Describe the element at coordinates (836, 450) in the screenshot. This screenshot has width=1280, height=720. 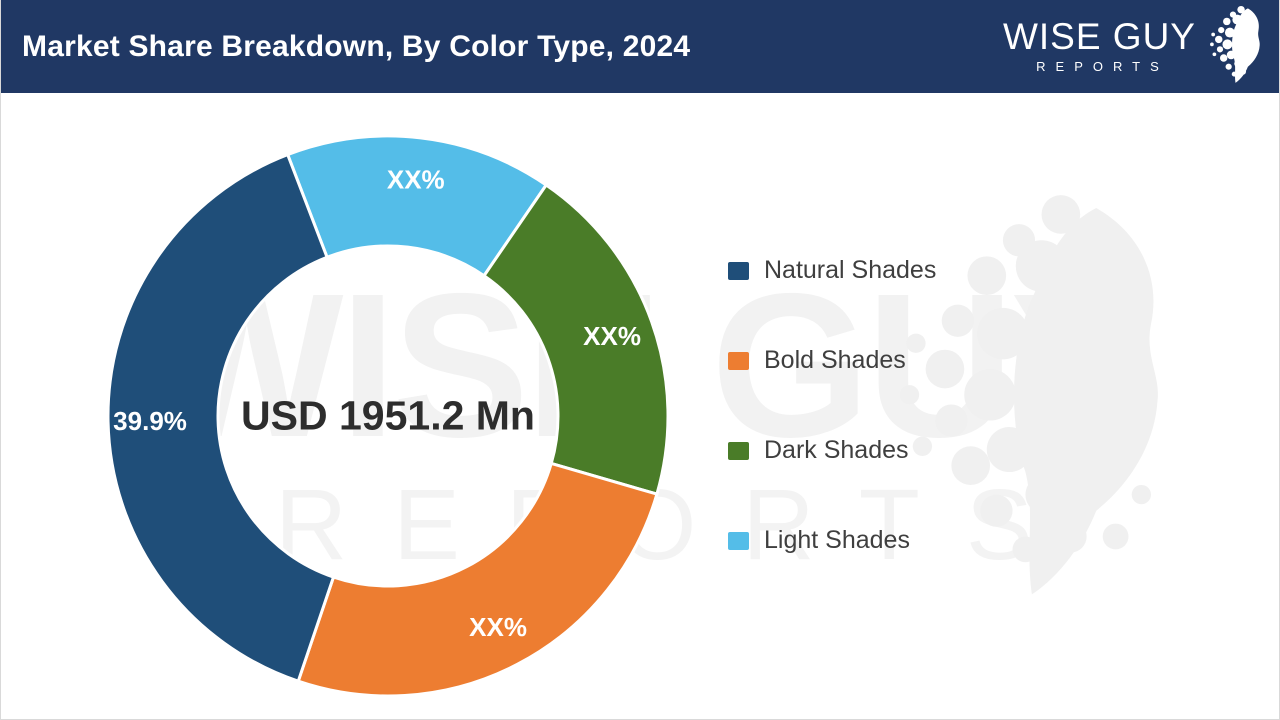
I see `legend-label: Dark Shades` at that location.